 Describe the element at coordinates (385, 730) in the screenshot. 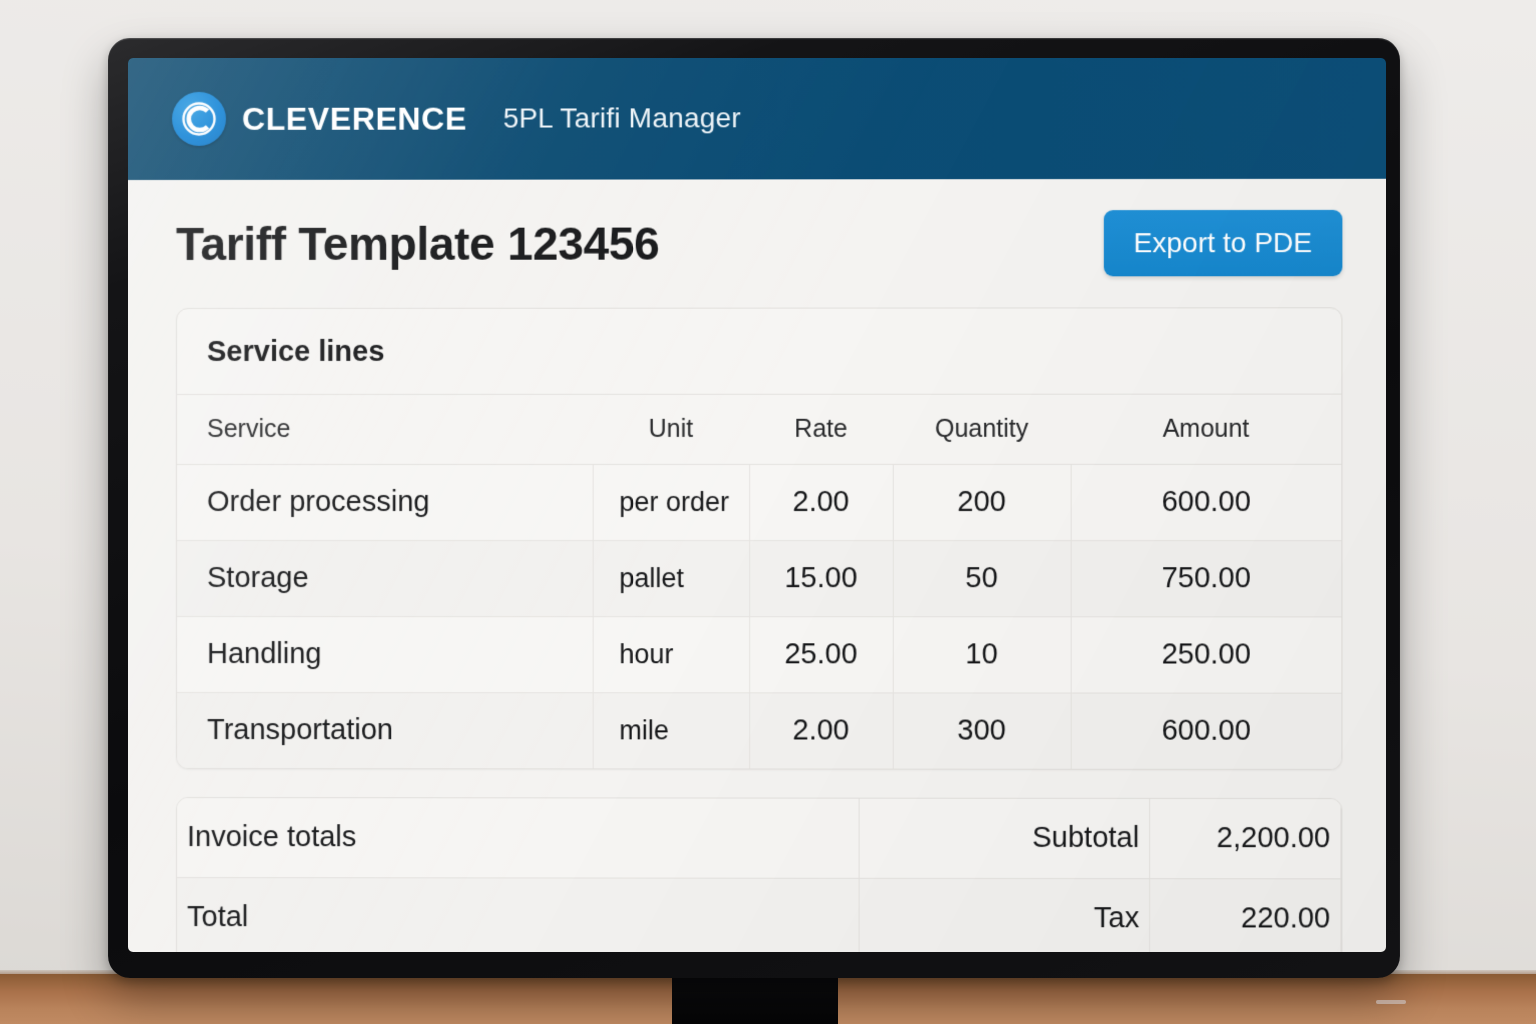

I see `cell-service: Transportation` at that location.